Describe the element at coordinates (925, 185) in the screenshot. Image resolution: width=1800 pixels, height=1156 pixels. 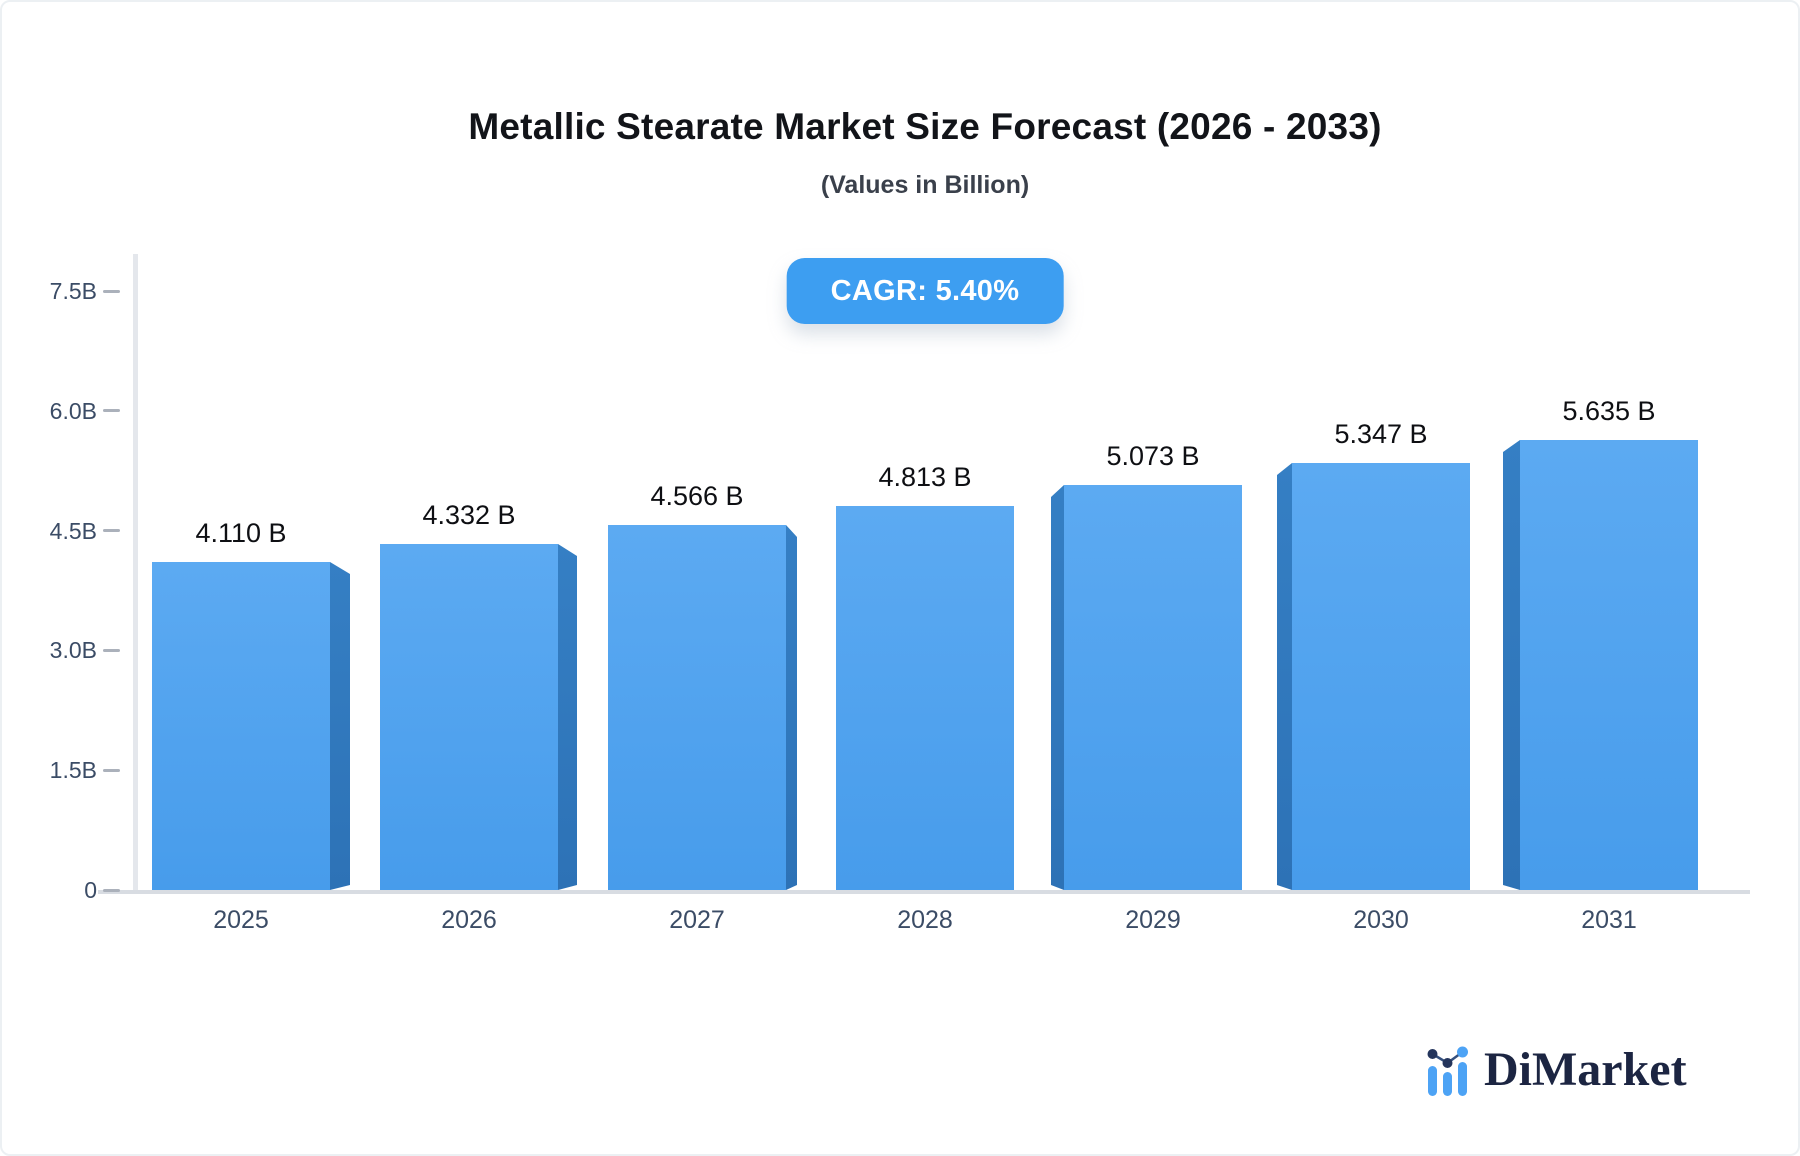
I see `chart-subtitle: (Values in Billion)` at that location.